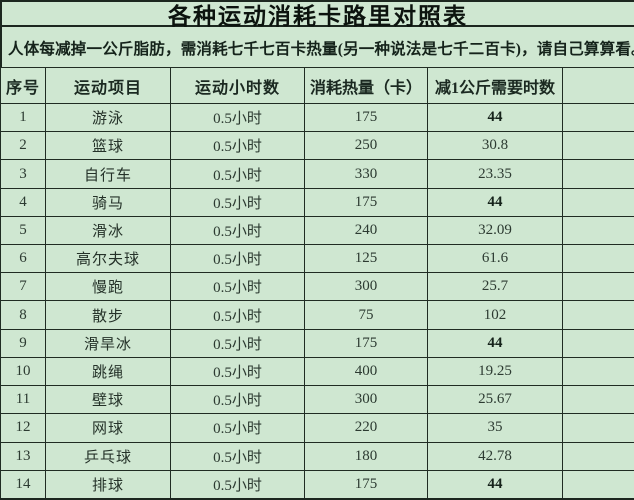 This screenshot has height=500, width=634. What do you see at coordinates (365, 85) in the screenshot?
I see `header-calories: 消耗热量（卡）` at bounding box center [365, 85].